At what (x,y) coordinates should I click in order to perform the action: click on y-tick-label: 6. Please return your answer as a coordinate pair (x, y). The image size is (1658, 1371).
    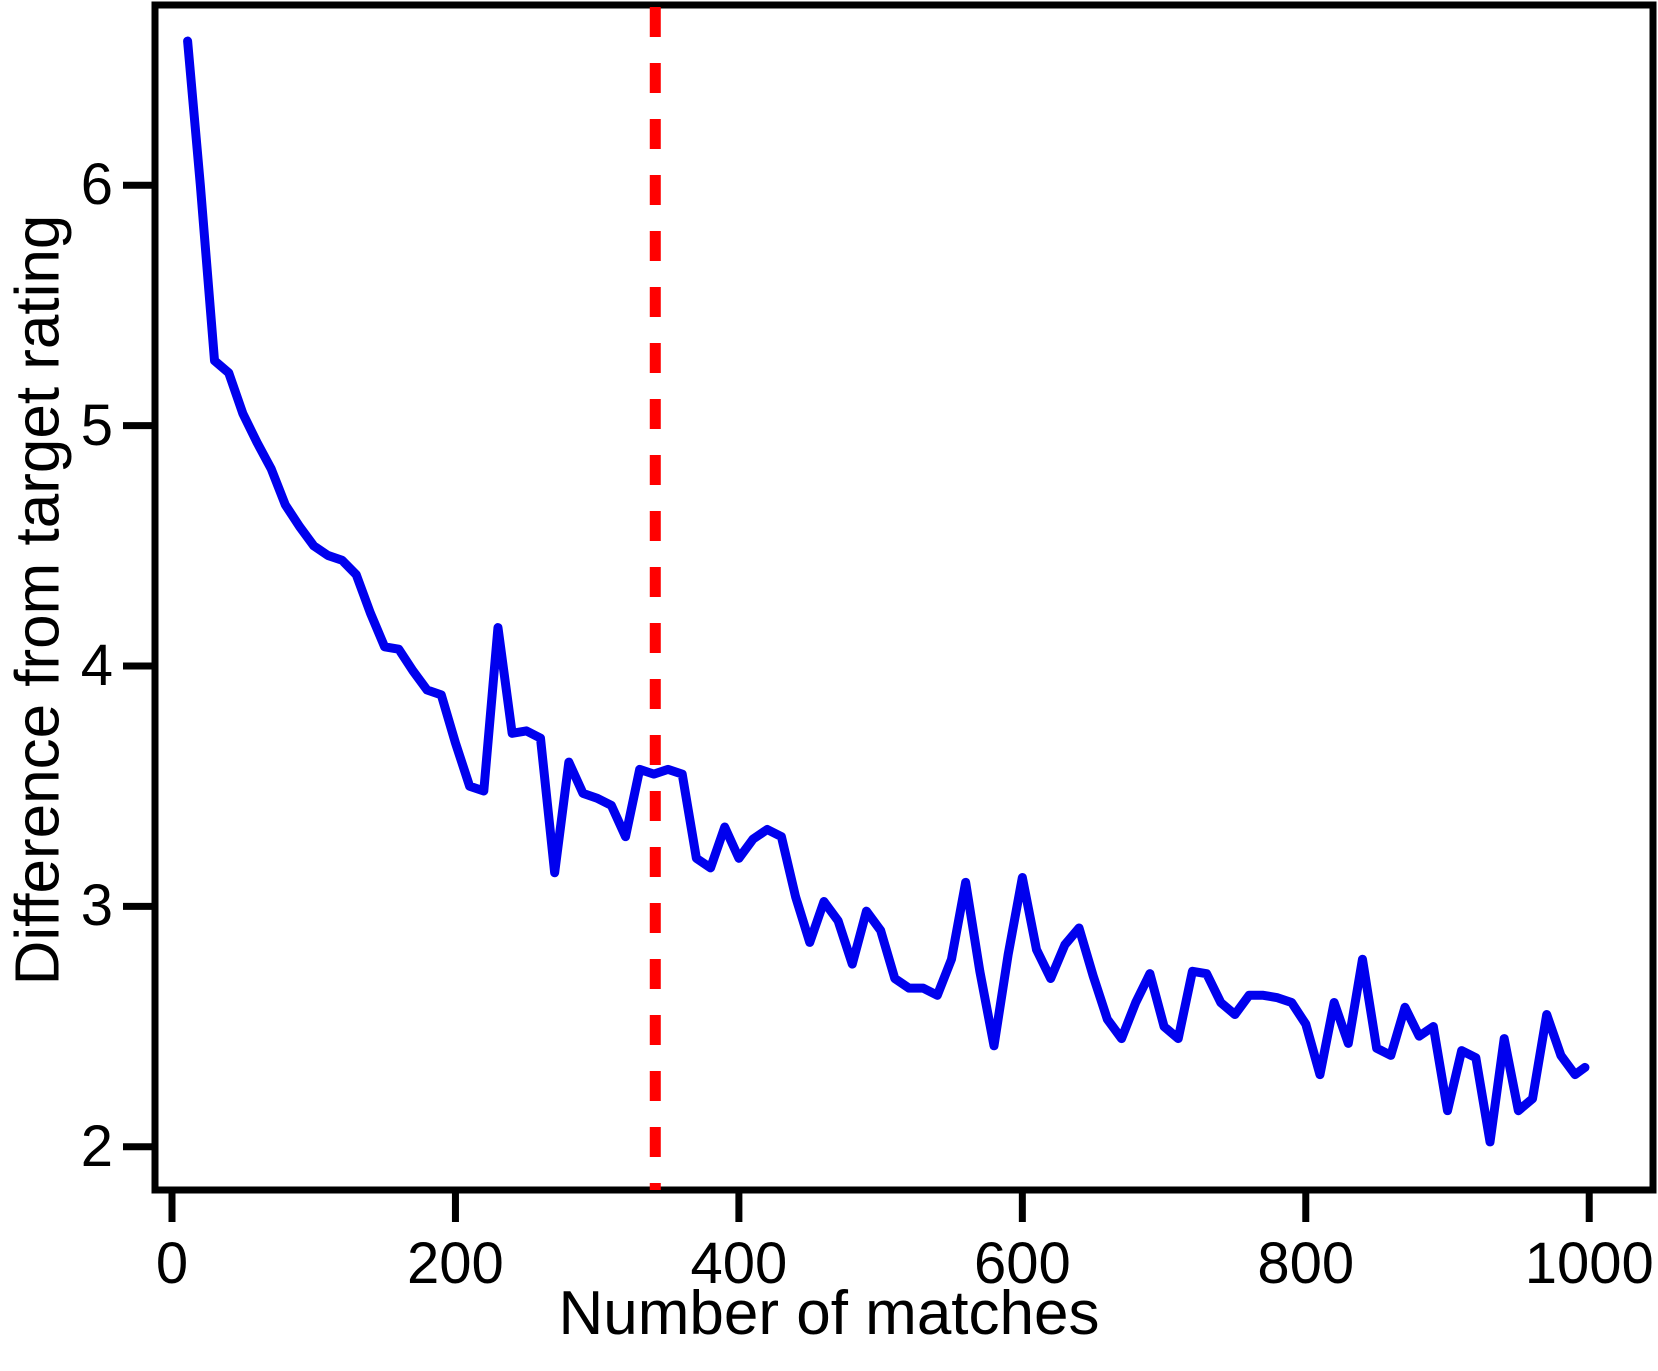
    Looking at the image, I should click on (96, 185).